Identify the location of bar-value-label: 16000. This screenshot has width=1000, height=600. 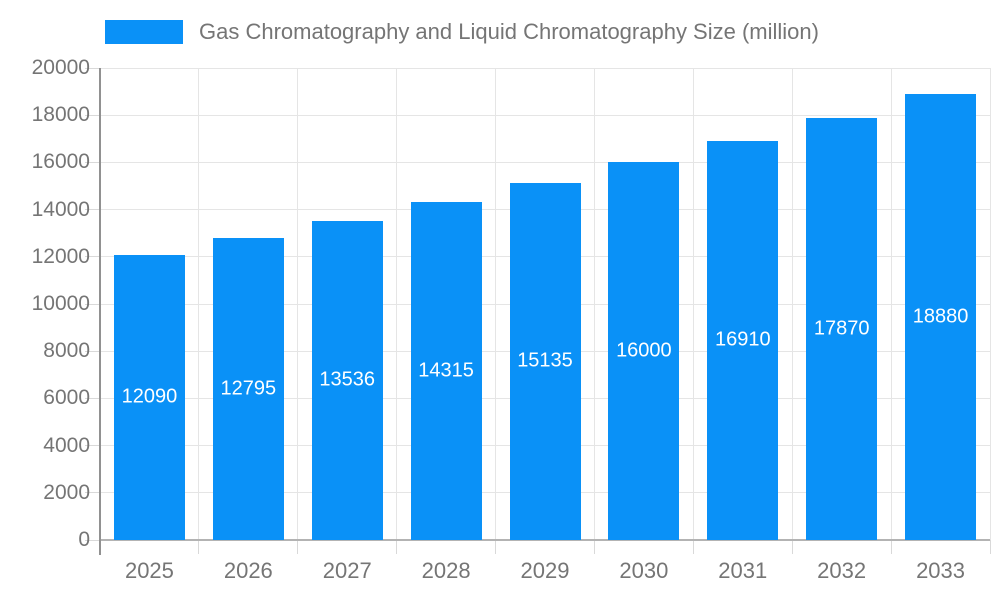
(644, 350).